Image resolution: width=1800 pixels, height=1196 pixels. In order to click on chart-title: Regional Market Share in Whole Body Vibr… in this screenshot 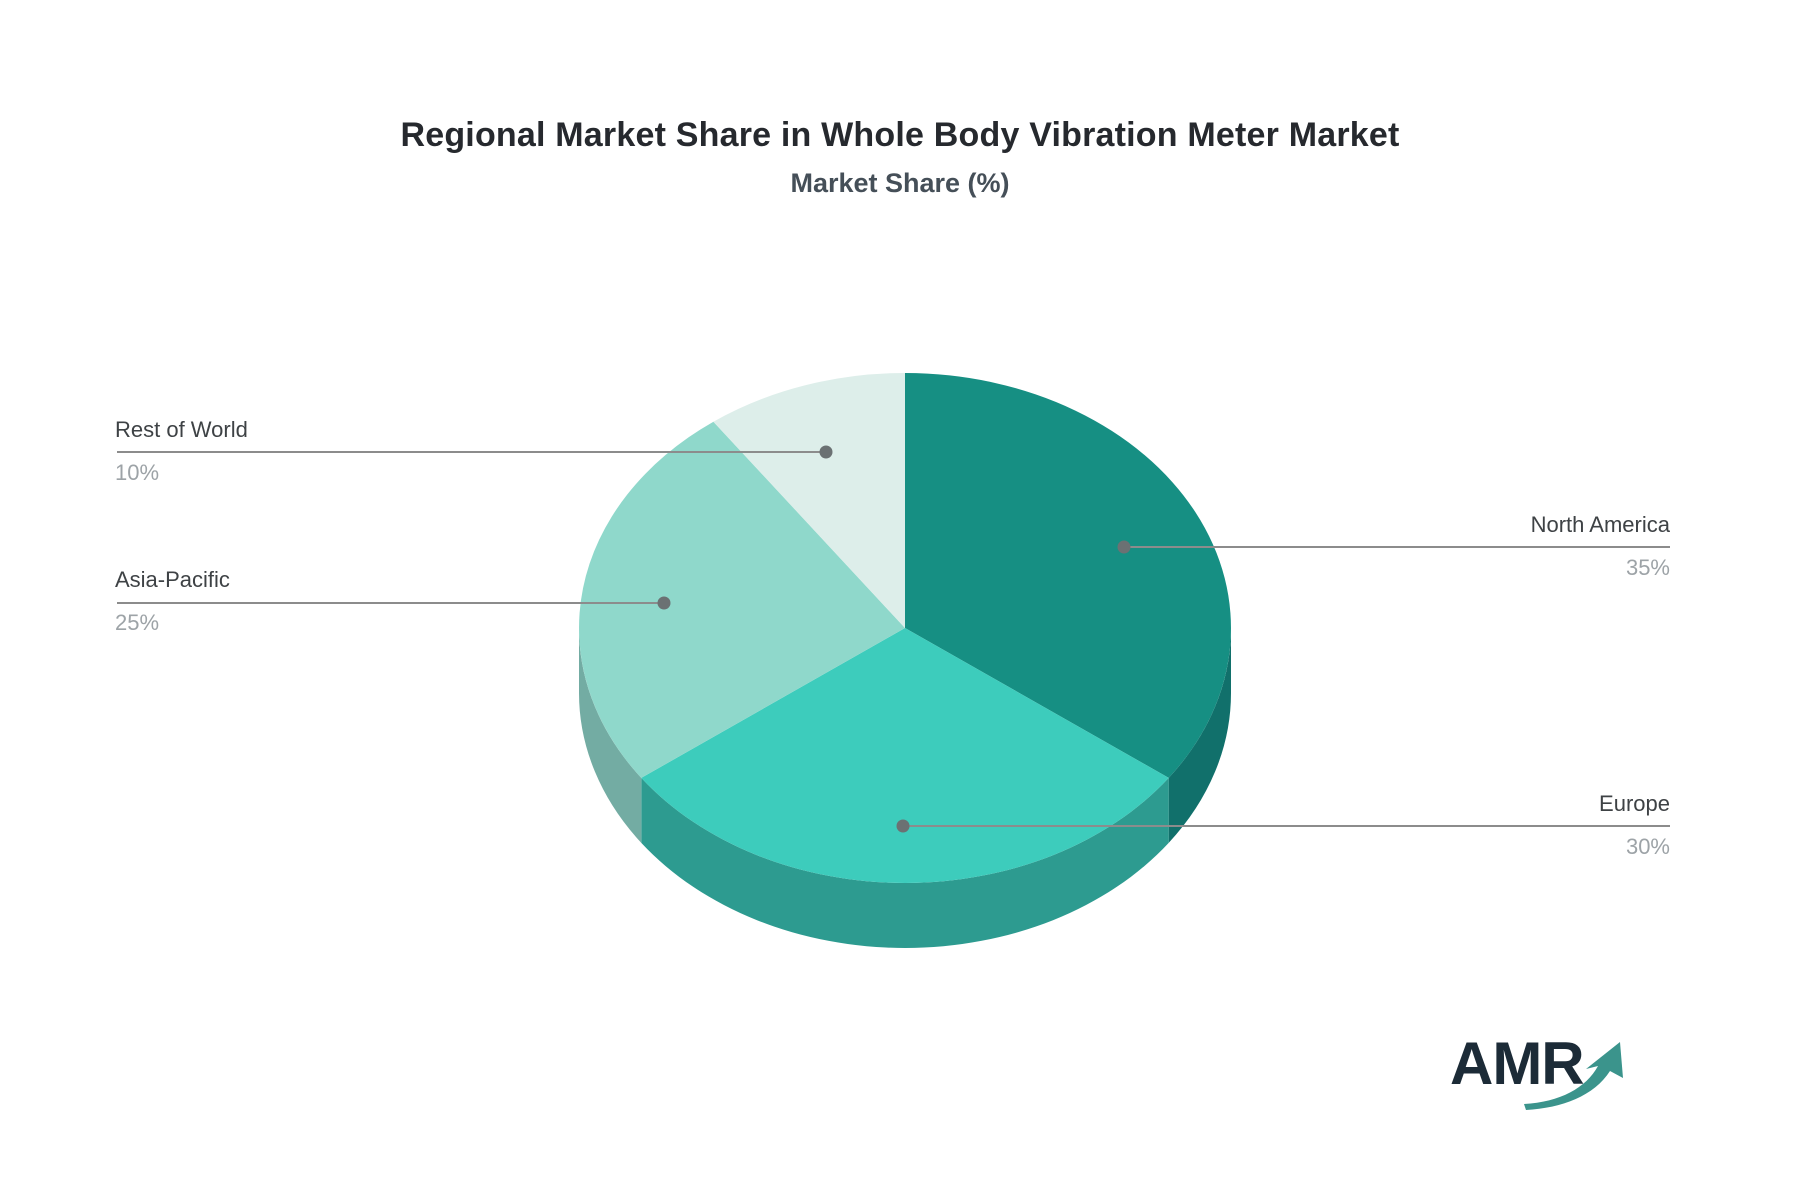, I will do `click(900, 135)`.